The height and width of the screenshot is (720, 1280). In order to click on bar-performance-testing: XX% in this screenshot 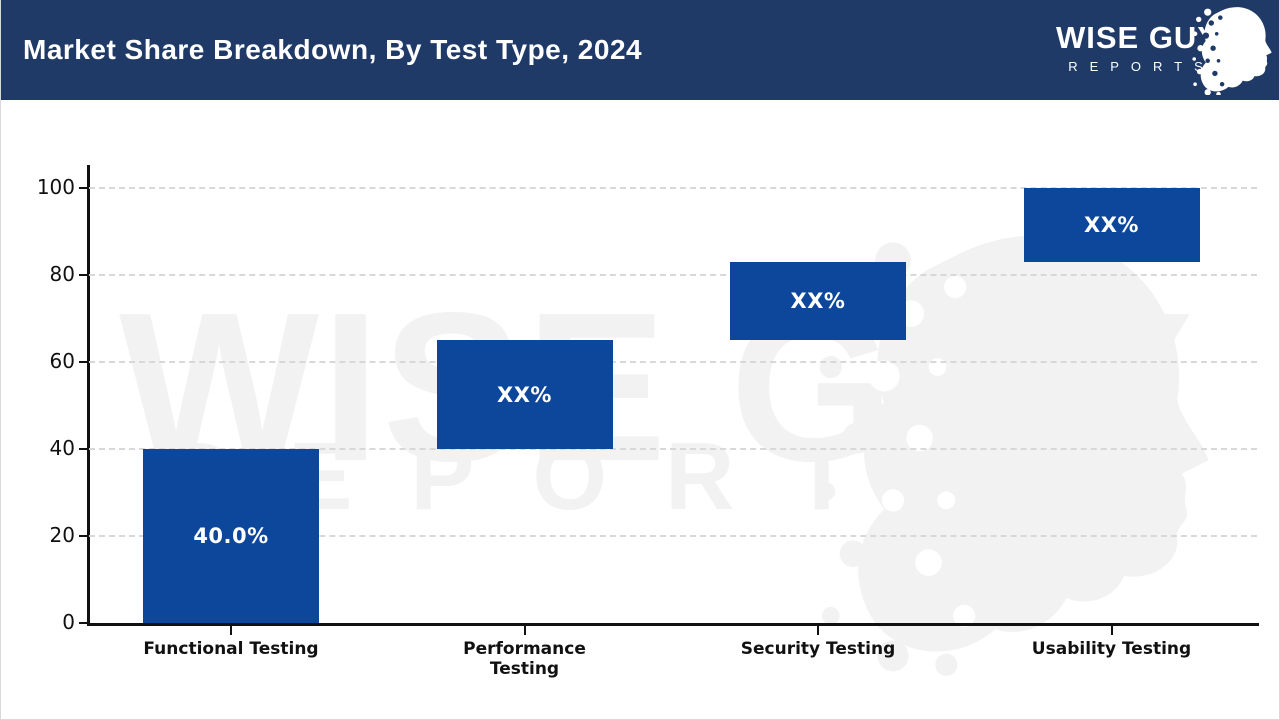, I will do `click(524, 394)`.